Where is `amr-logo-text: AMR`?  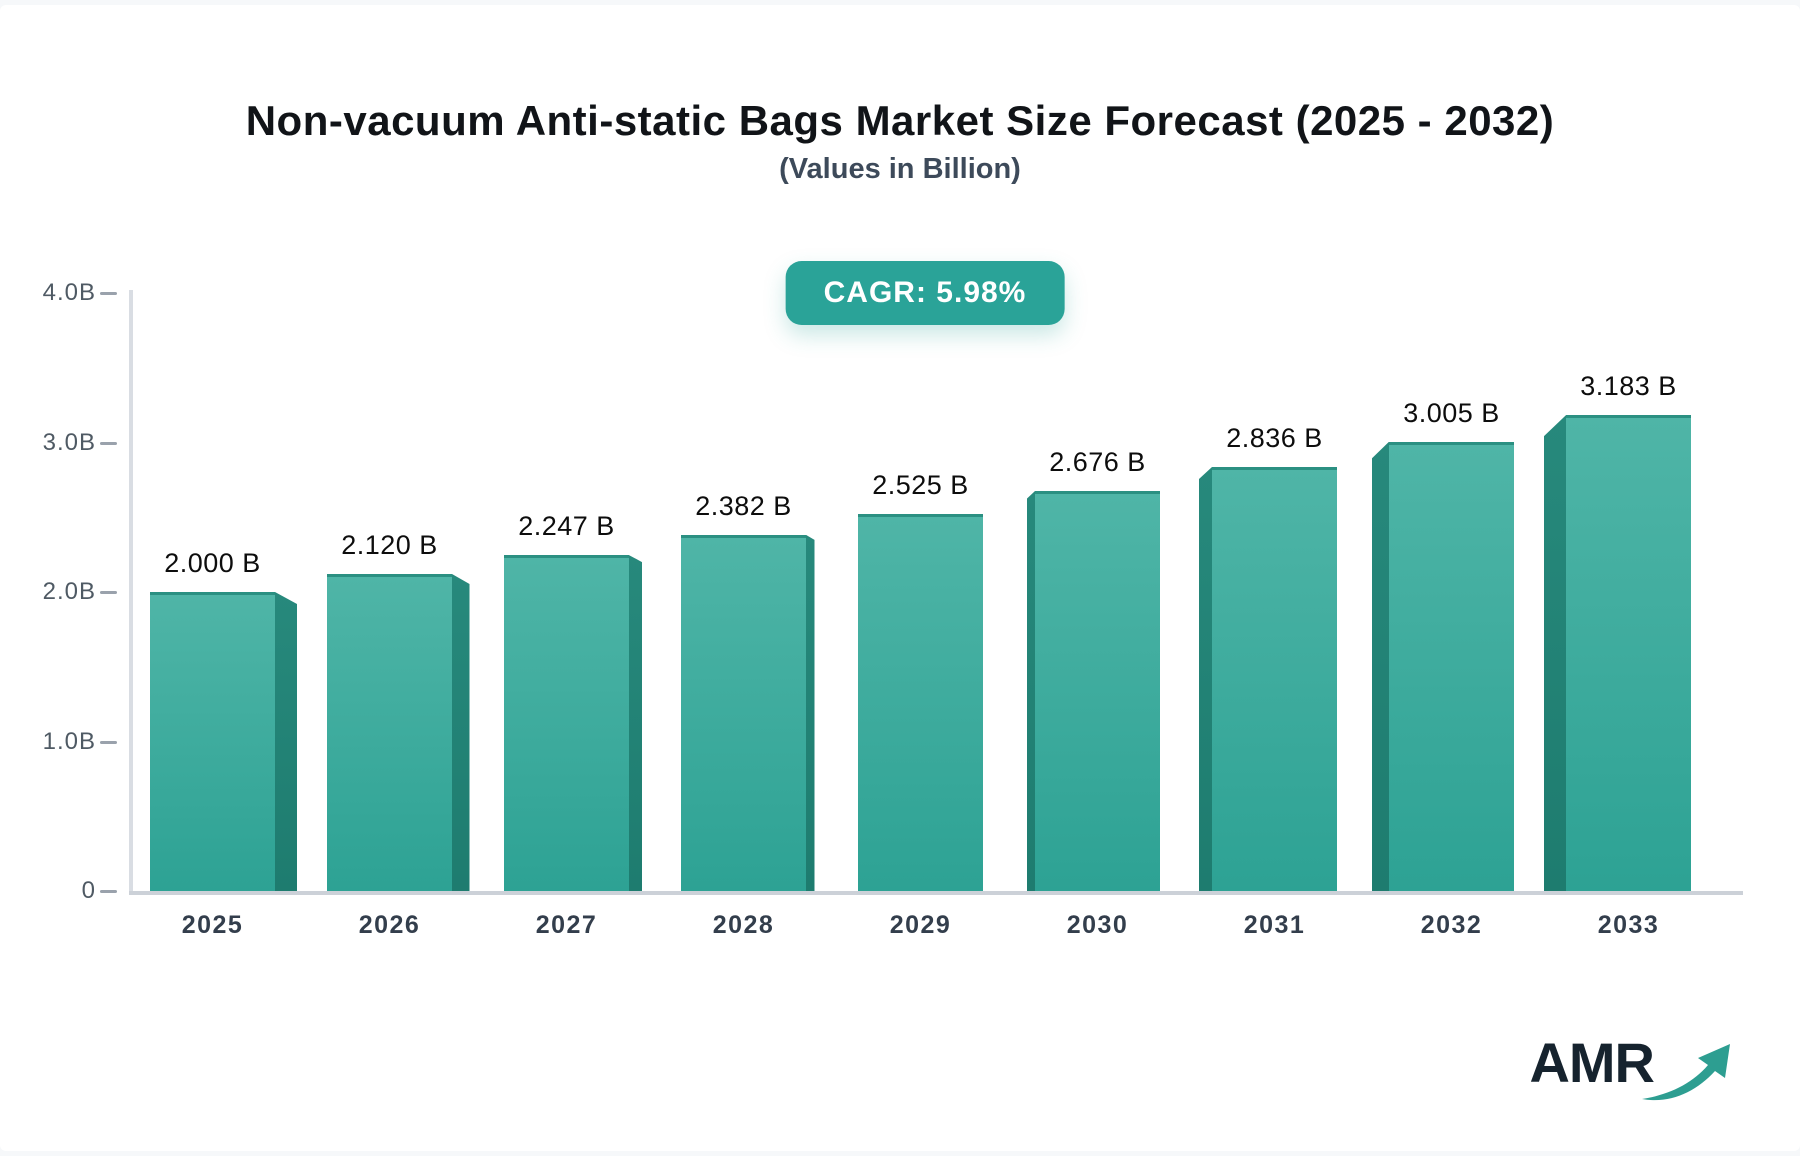 amr-logo-text: AMR is located at coordinates (1592, 1062).